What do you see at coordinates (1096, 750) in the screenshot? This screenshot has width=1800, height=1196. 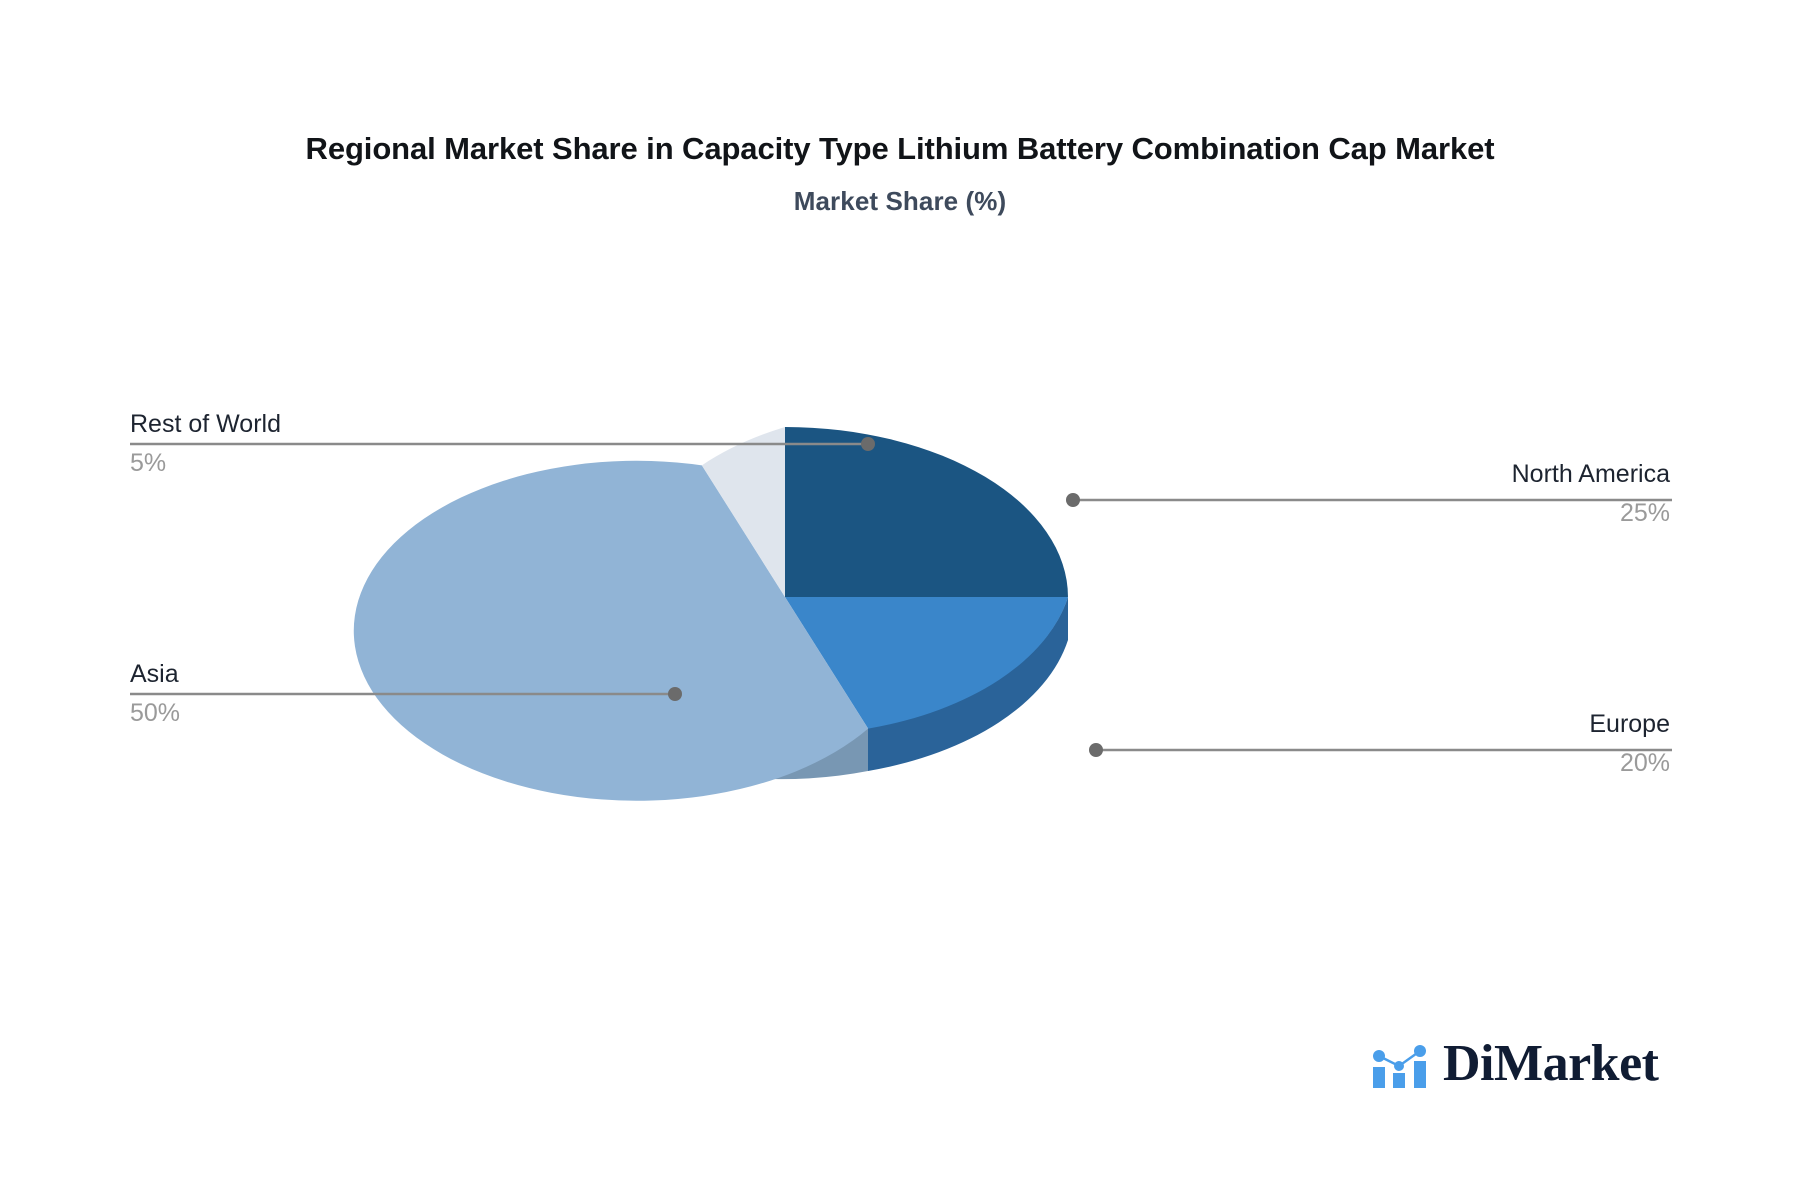 I see `leader-dot-europe` at bounding box center [1096, 750].